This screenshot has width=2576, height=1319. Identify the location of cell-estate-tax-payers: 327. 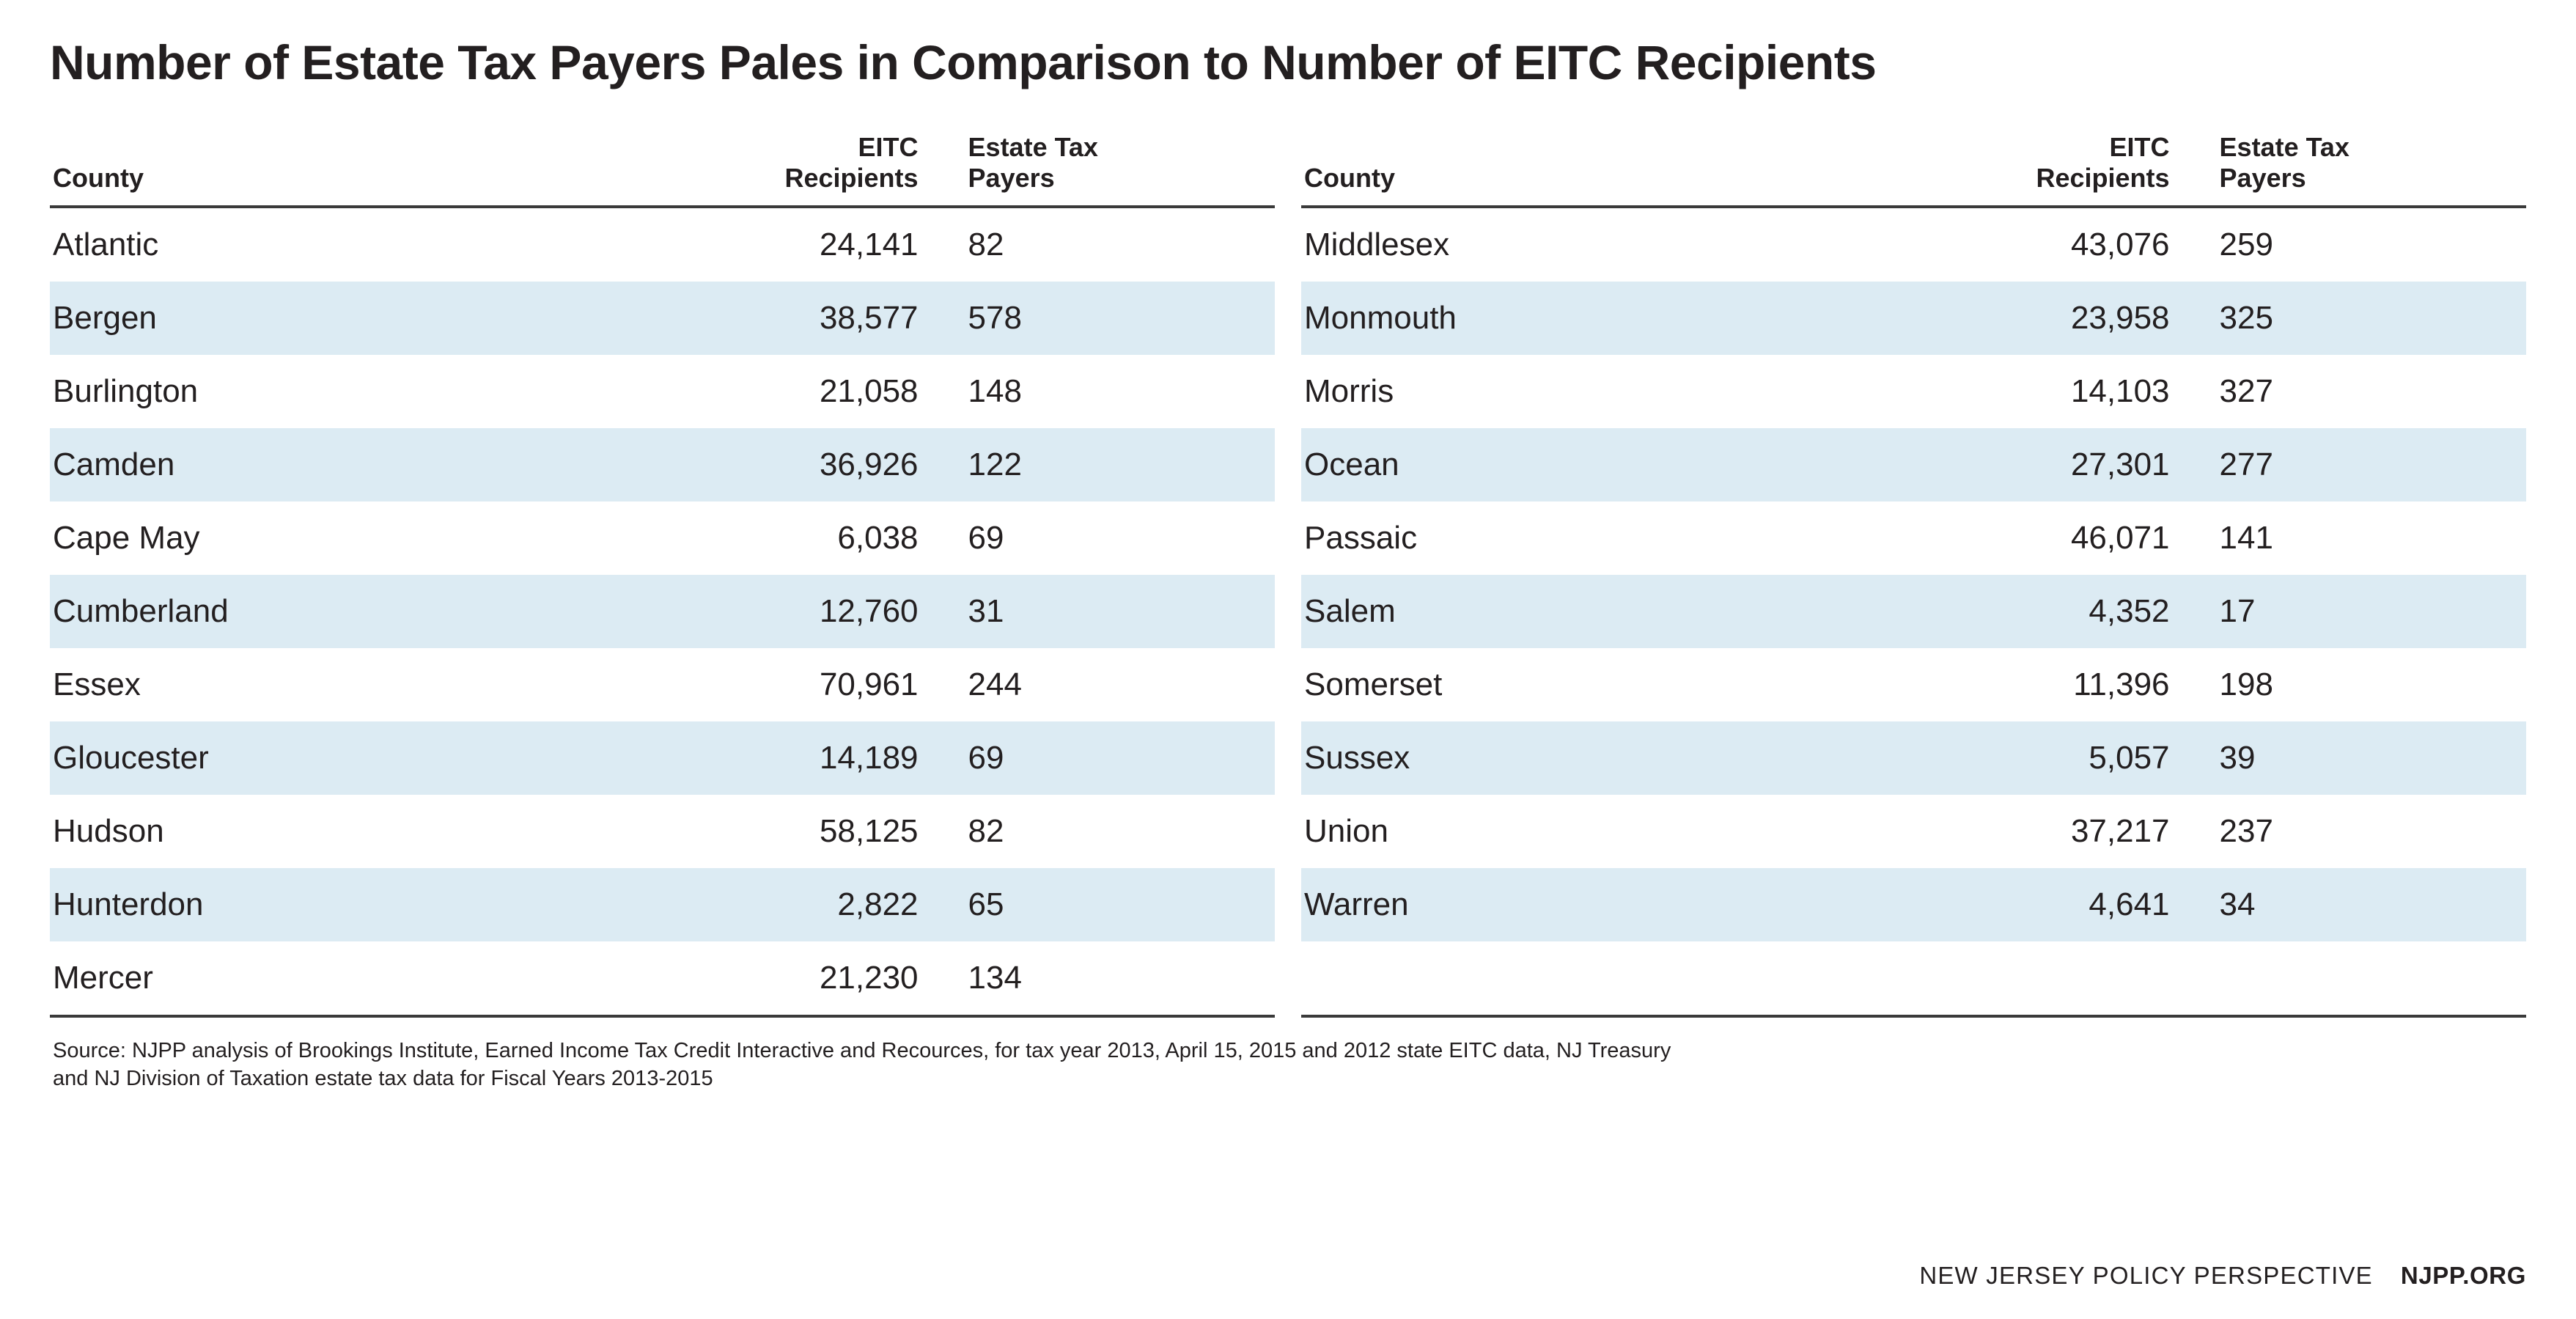
(2246, 391).